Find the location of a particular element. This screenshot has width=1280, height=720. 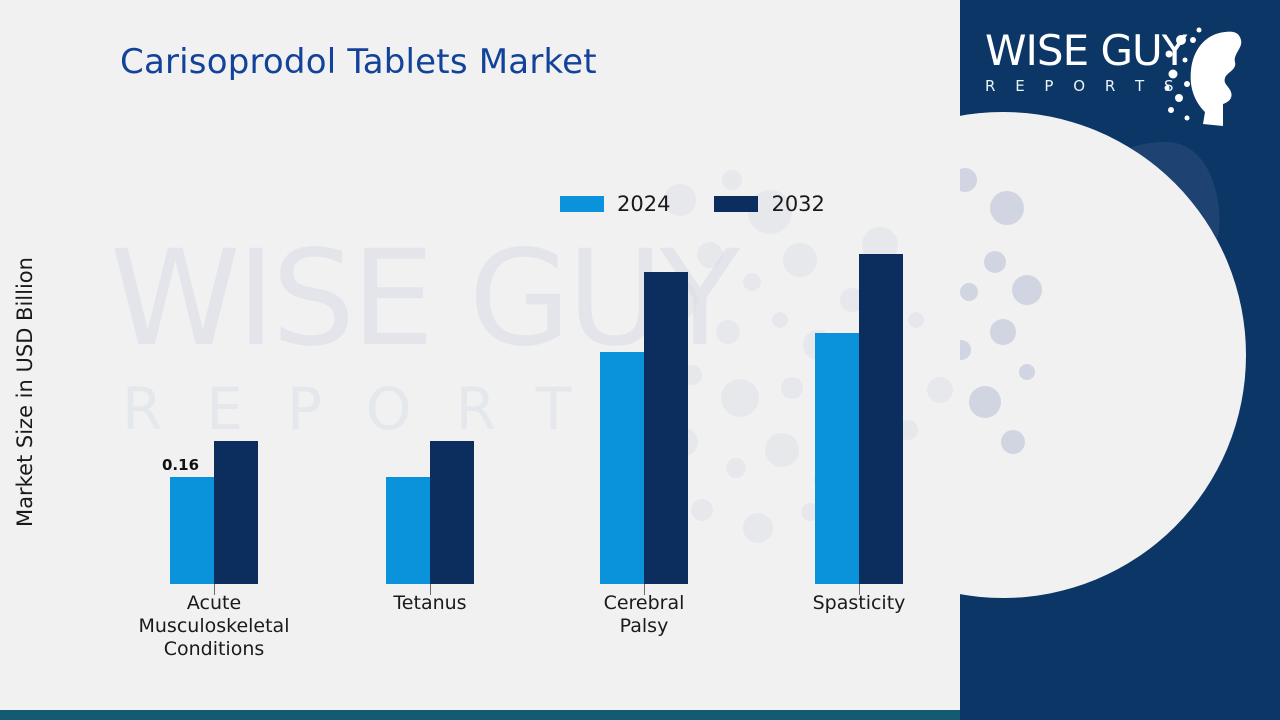

legend-swatch-2032 is located at coordinates (736, 204).